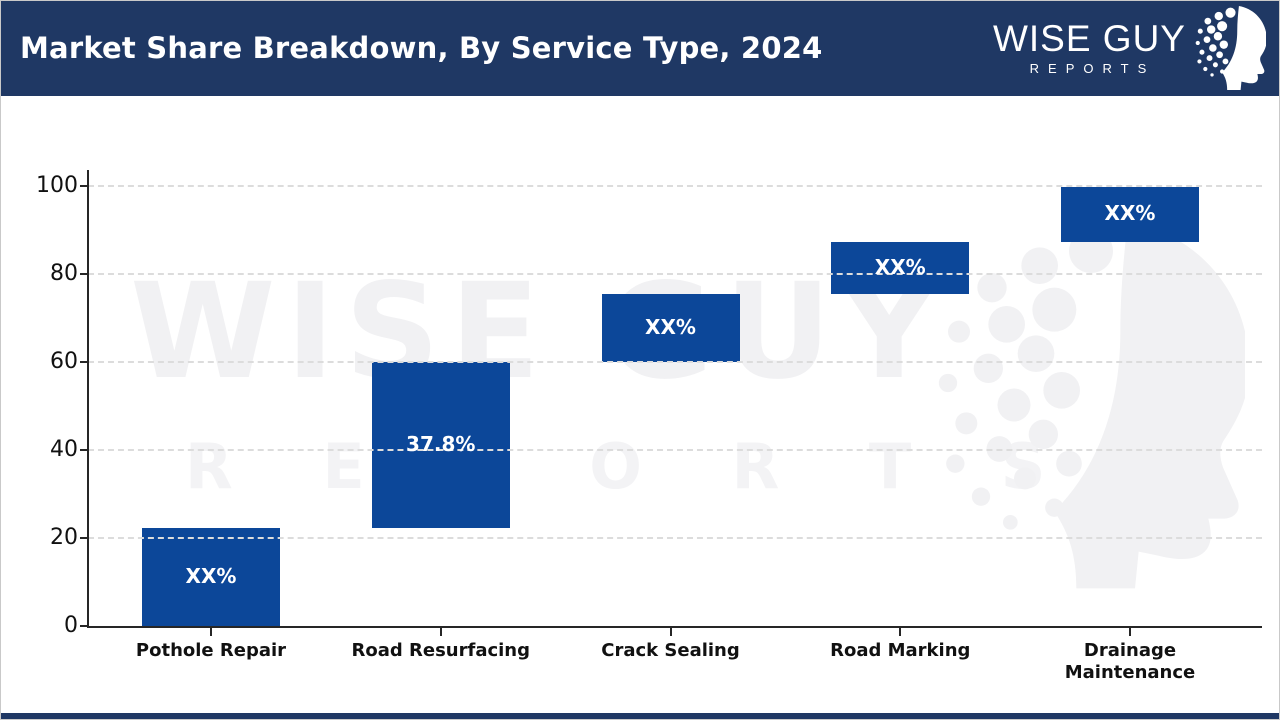 The width and height of the screenshot is (1280, 720). I want to click on footer-band, so click(640, 716).